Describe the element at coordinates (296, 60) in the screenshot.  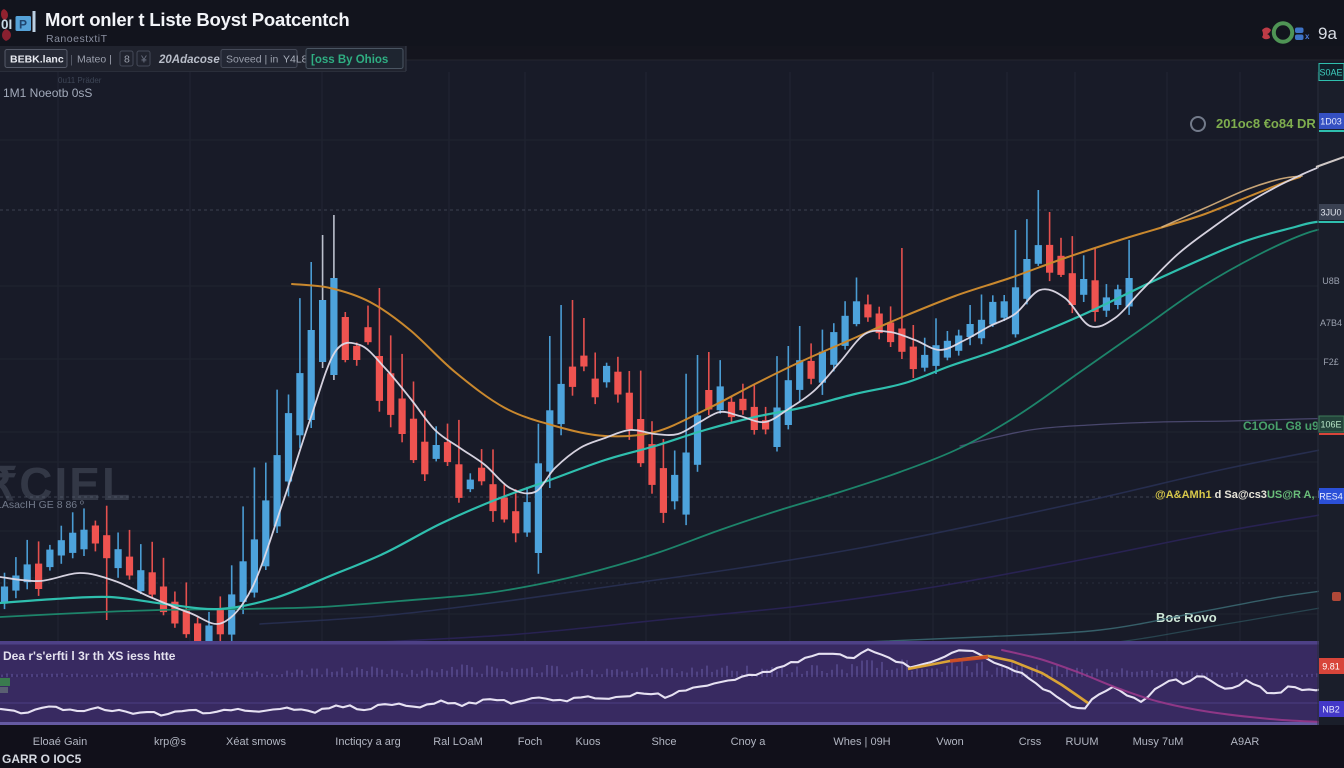
I see `svg-text: Y4L8I` at that location.